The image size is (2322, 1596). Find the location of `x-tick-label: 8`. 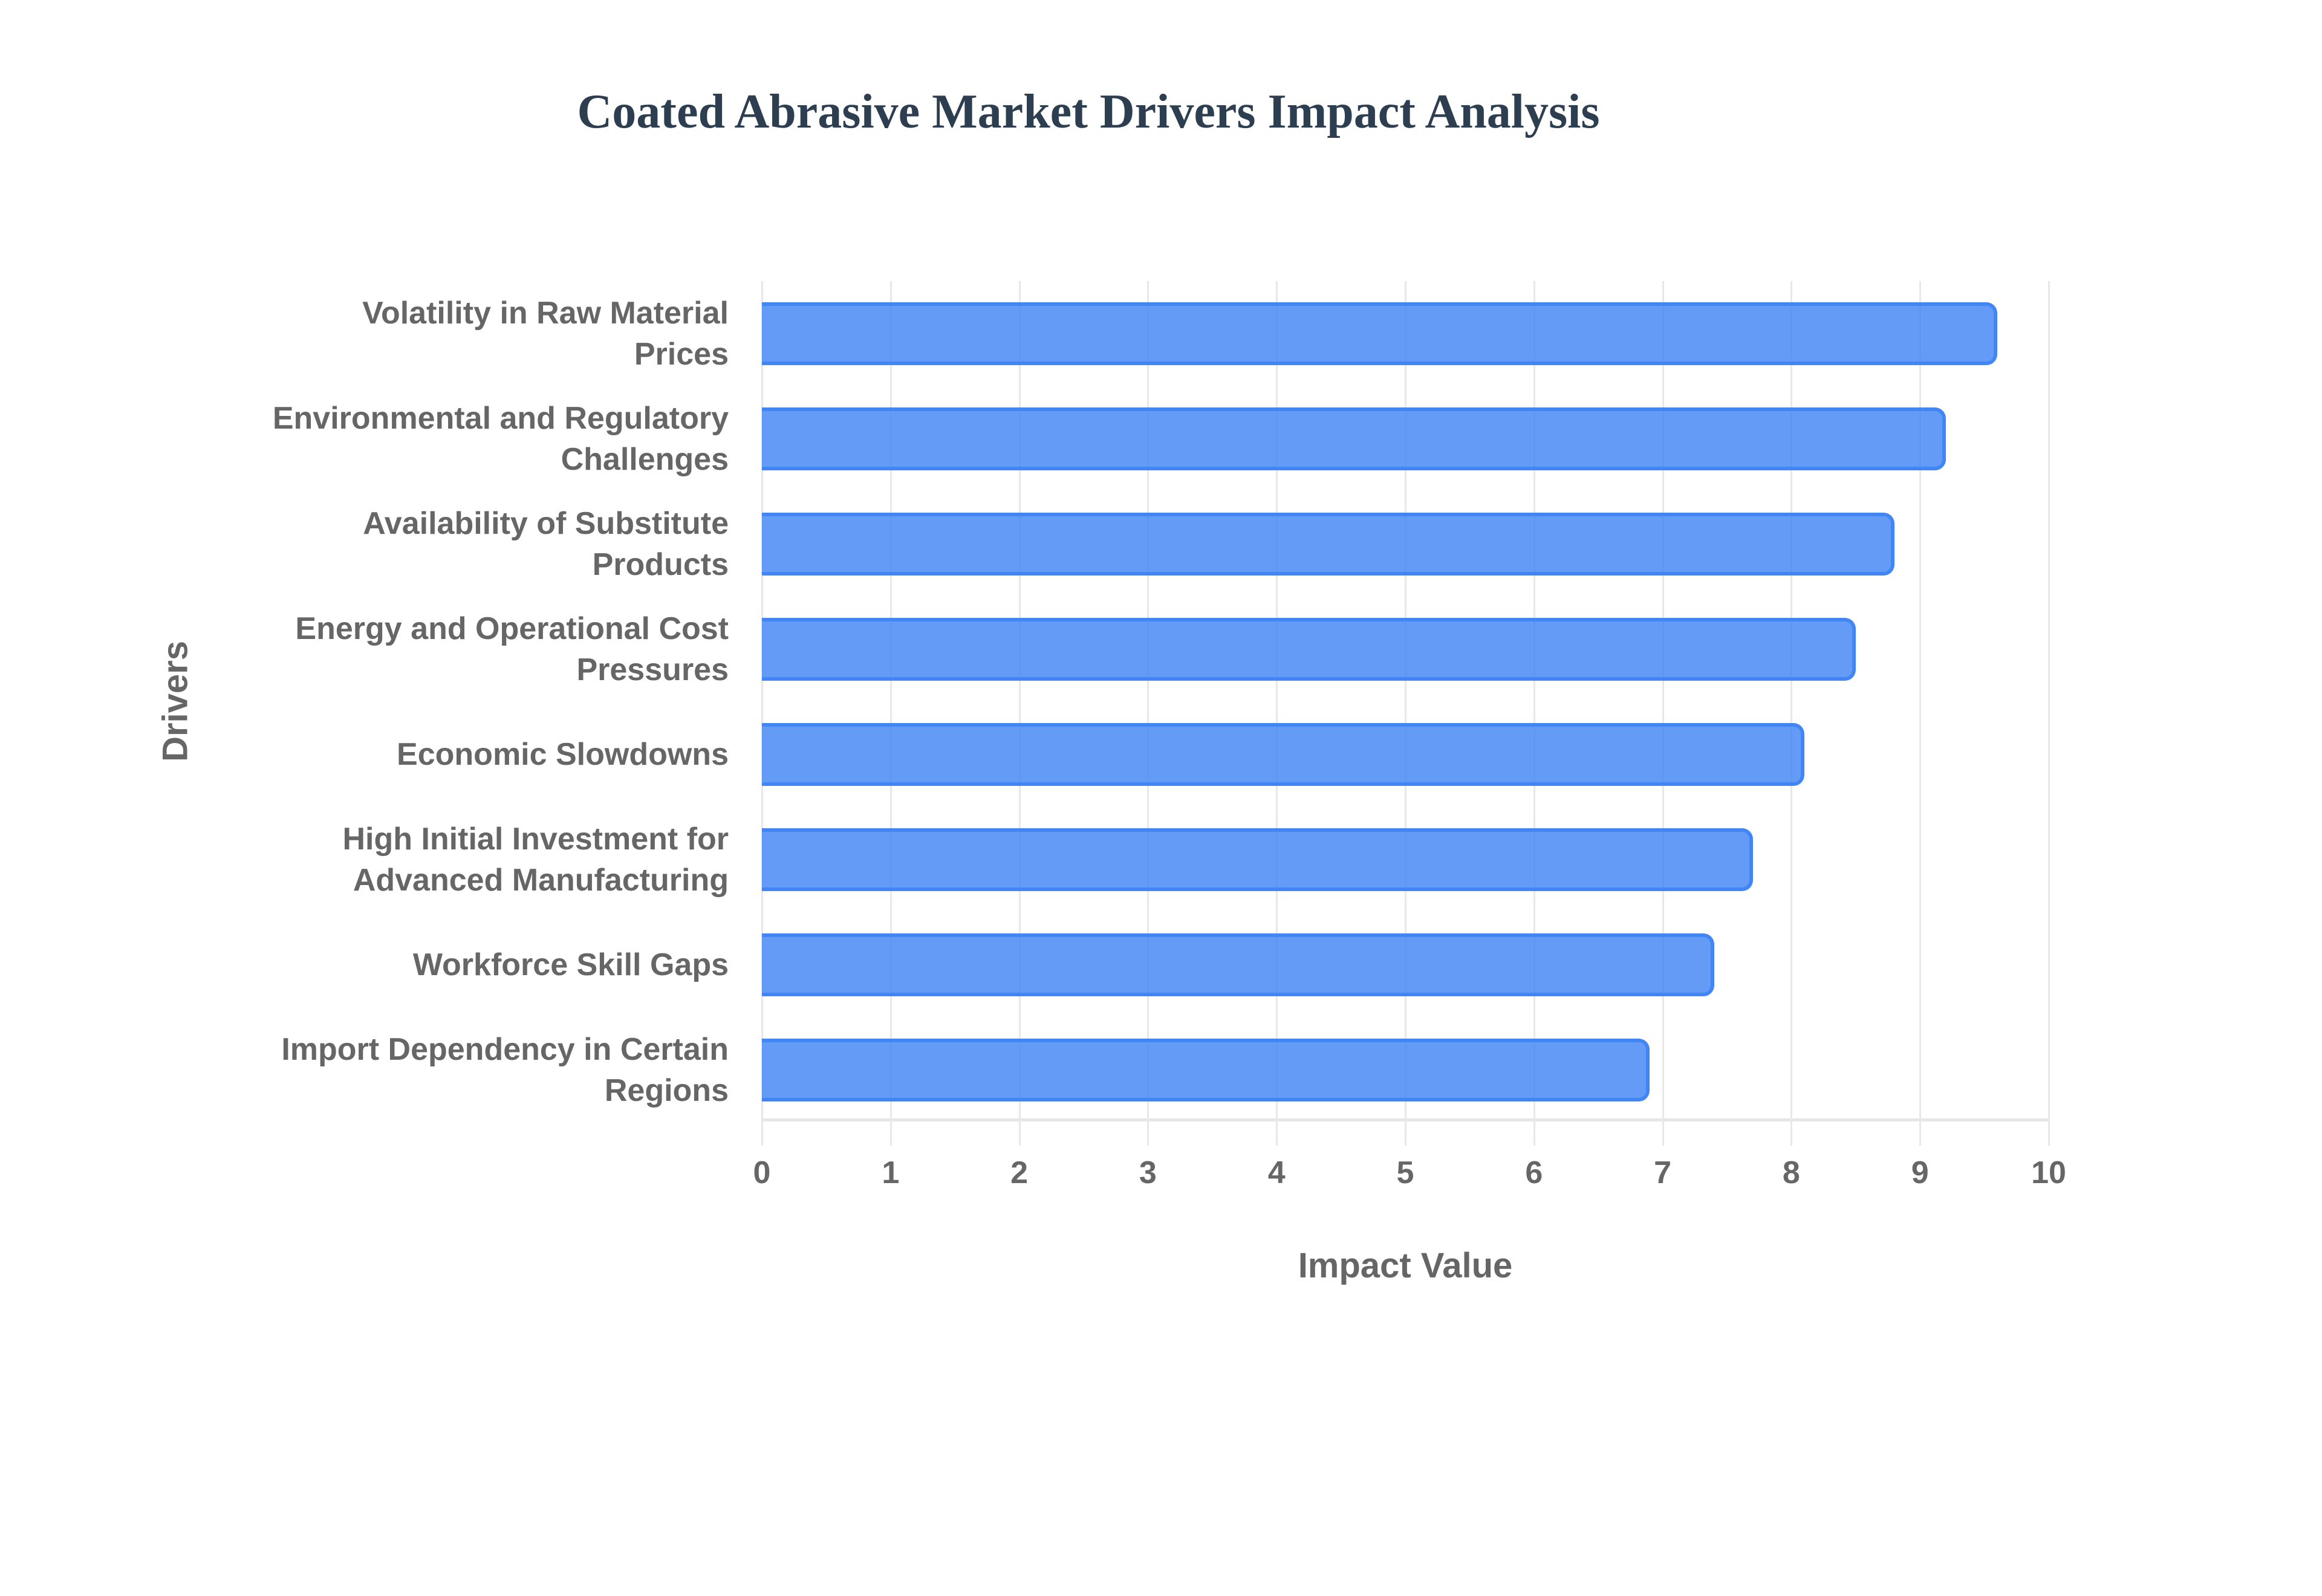

x-tick-label: 8 is located at coordinates (1791, 1172).